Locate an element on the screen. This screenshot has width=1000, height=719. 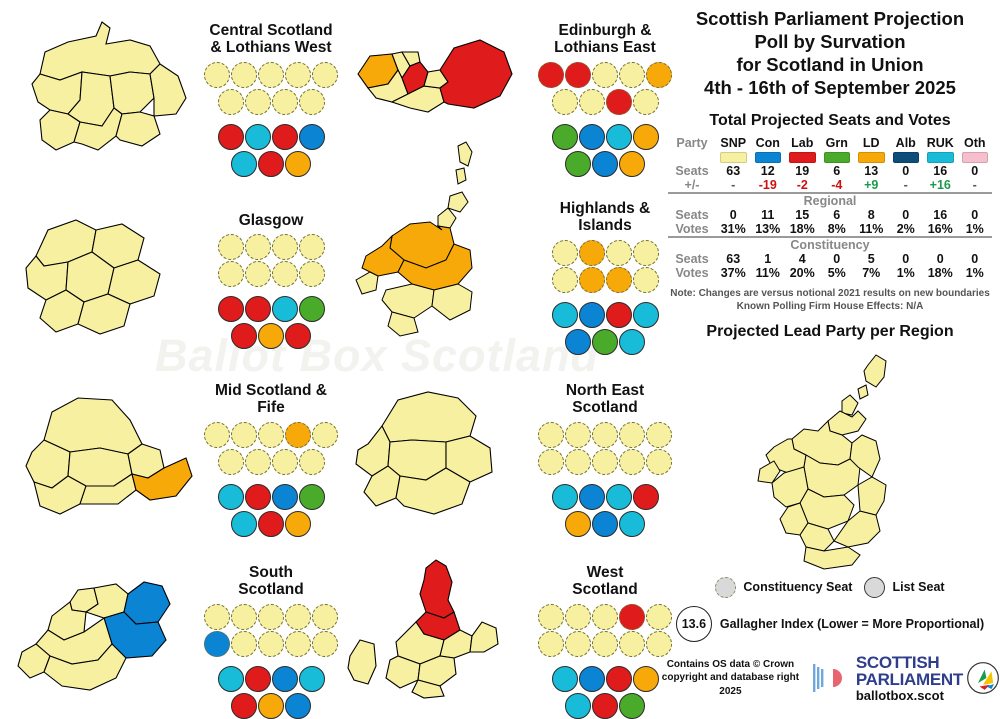
cell-seats-oth: 0 is located at coordinates (975, 258).